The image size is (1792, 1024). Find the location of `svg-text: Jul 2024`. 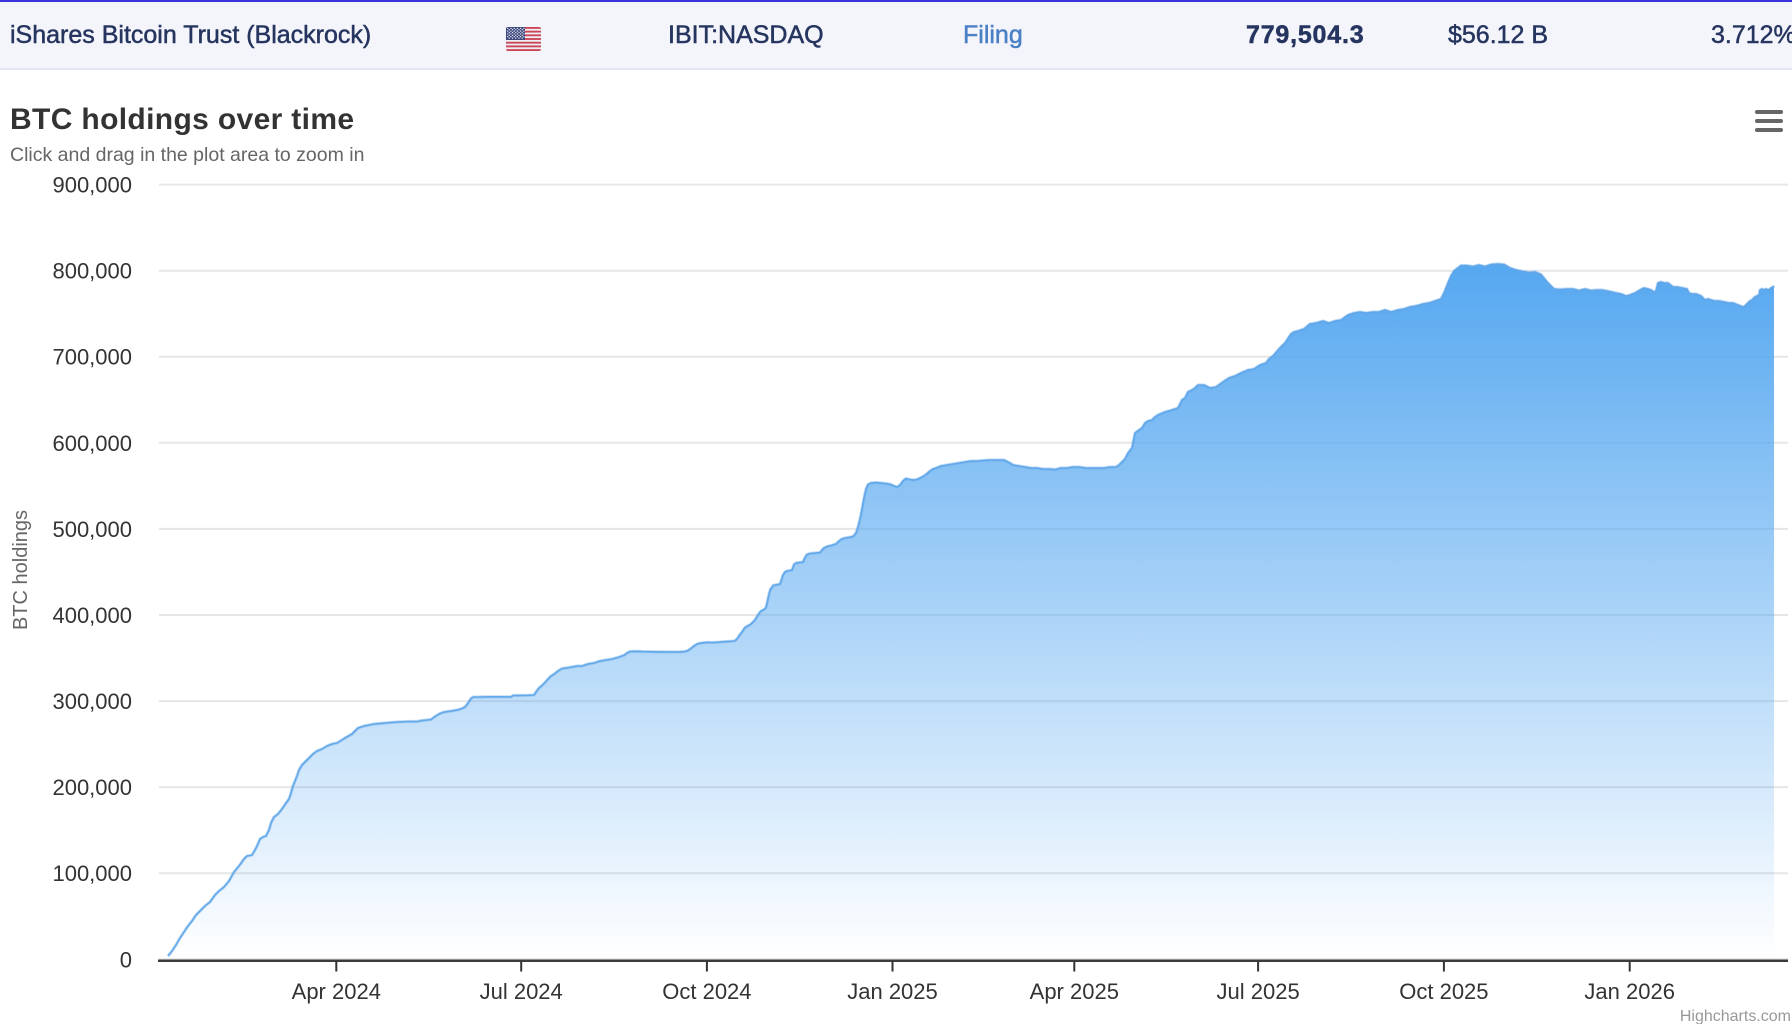

svg-text: Jul 2024 is located at coordinates (521, 991).